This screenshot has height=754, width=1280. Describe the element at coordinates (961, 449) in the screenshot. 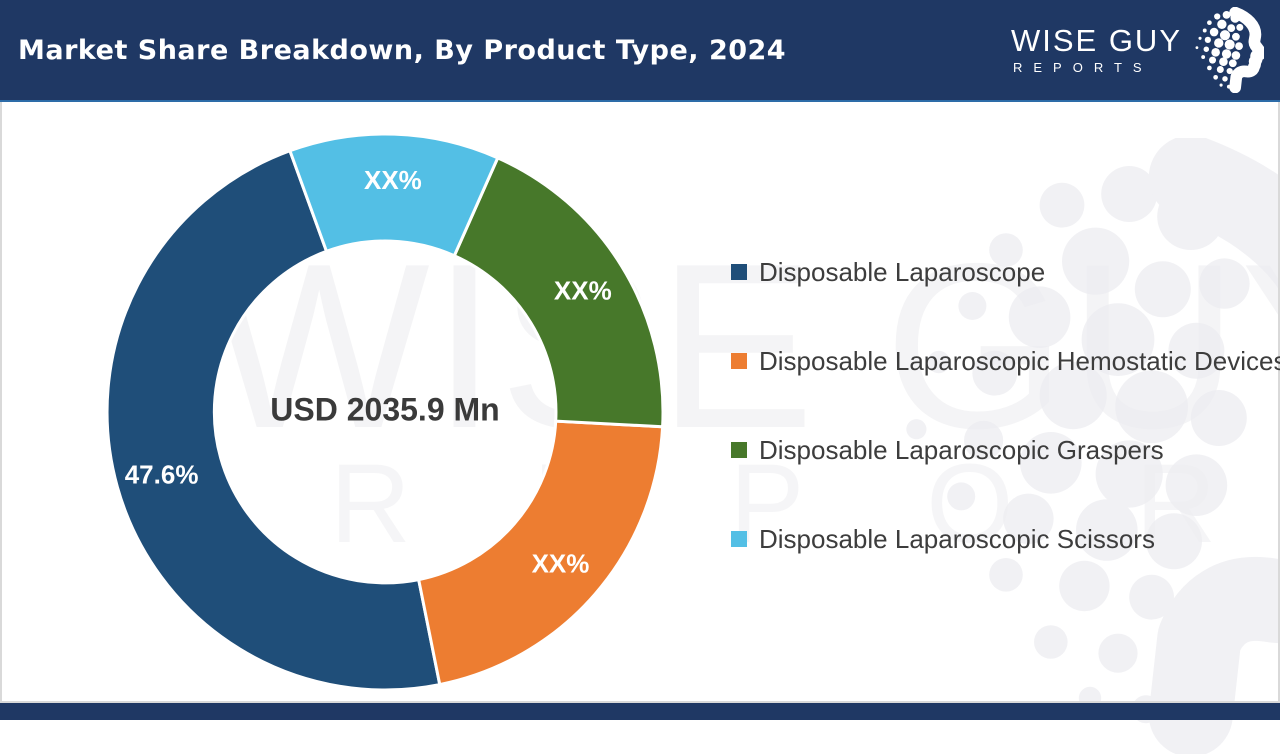

I see `legend-label: Disposable Laparoscopic Graspers` at that location.